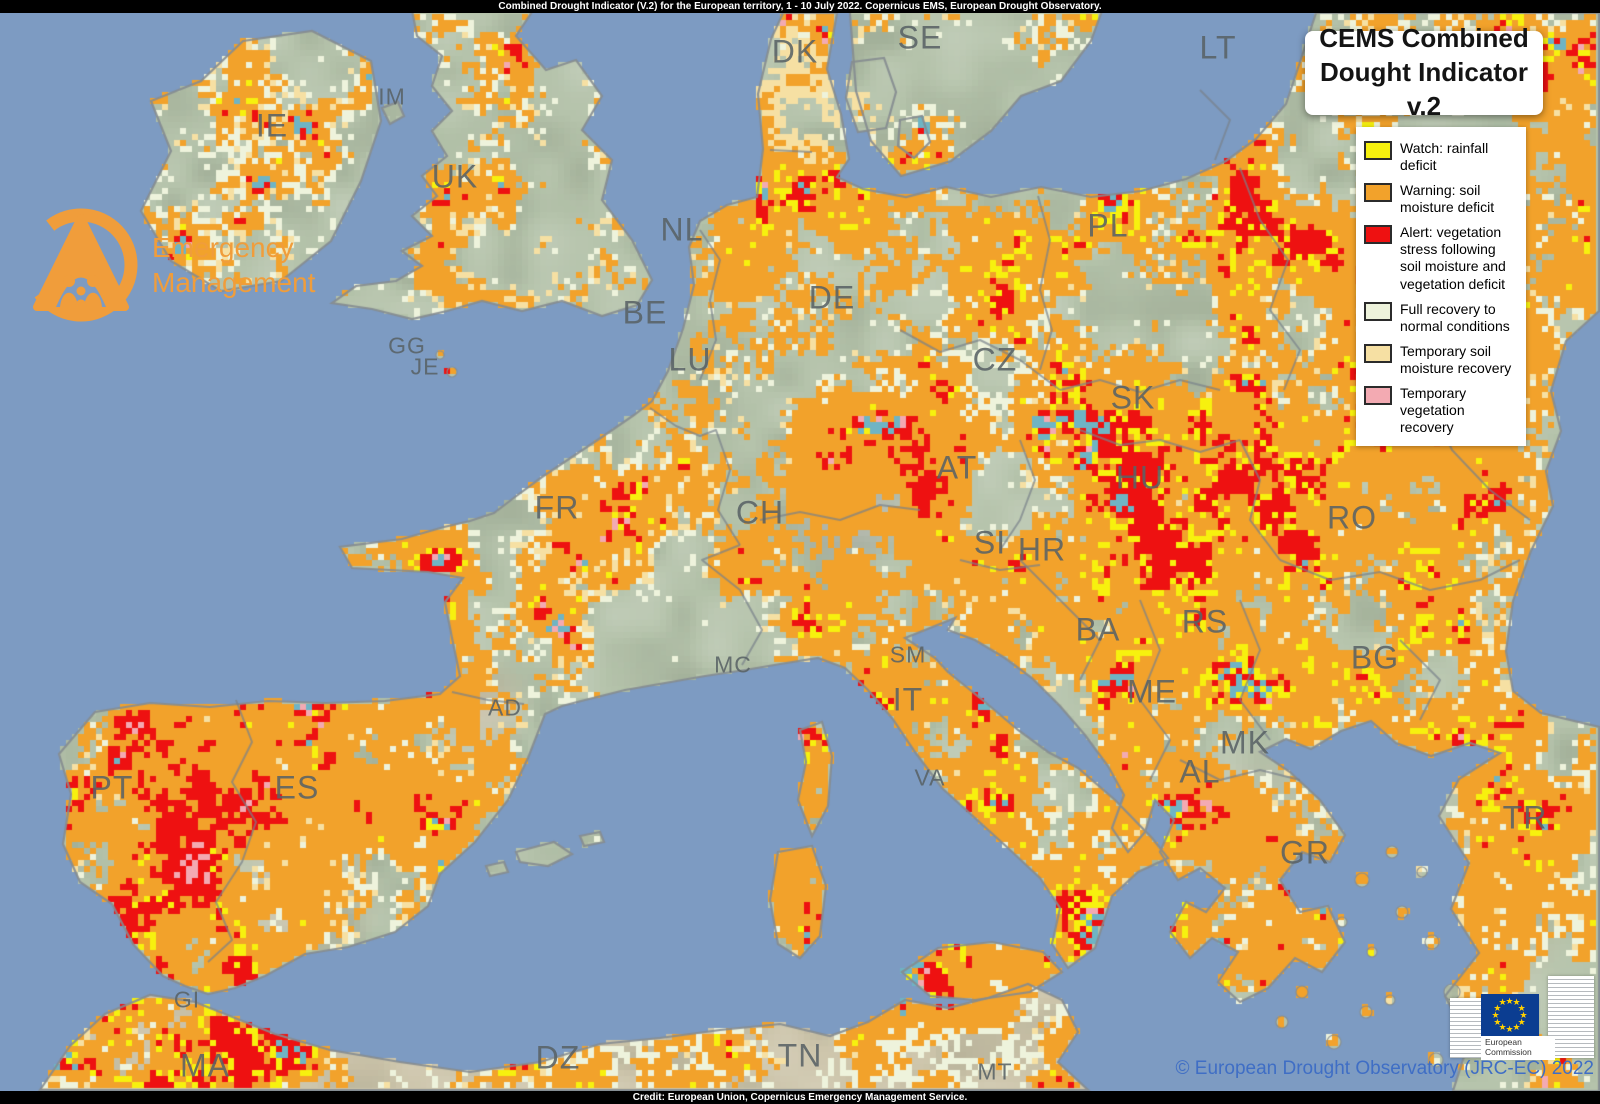 Image resolution: width=1600 pixels, height=1104 pixels. What do you see at coordinates (908, 699) in the screenshot?
I see `country-label-IT: IT` at bounding box center [908, 699].